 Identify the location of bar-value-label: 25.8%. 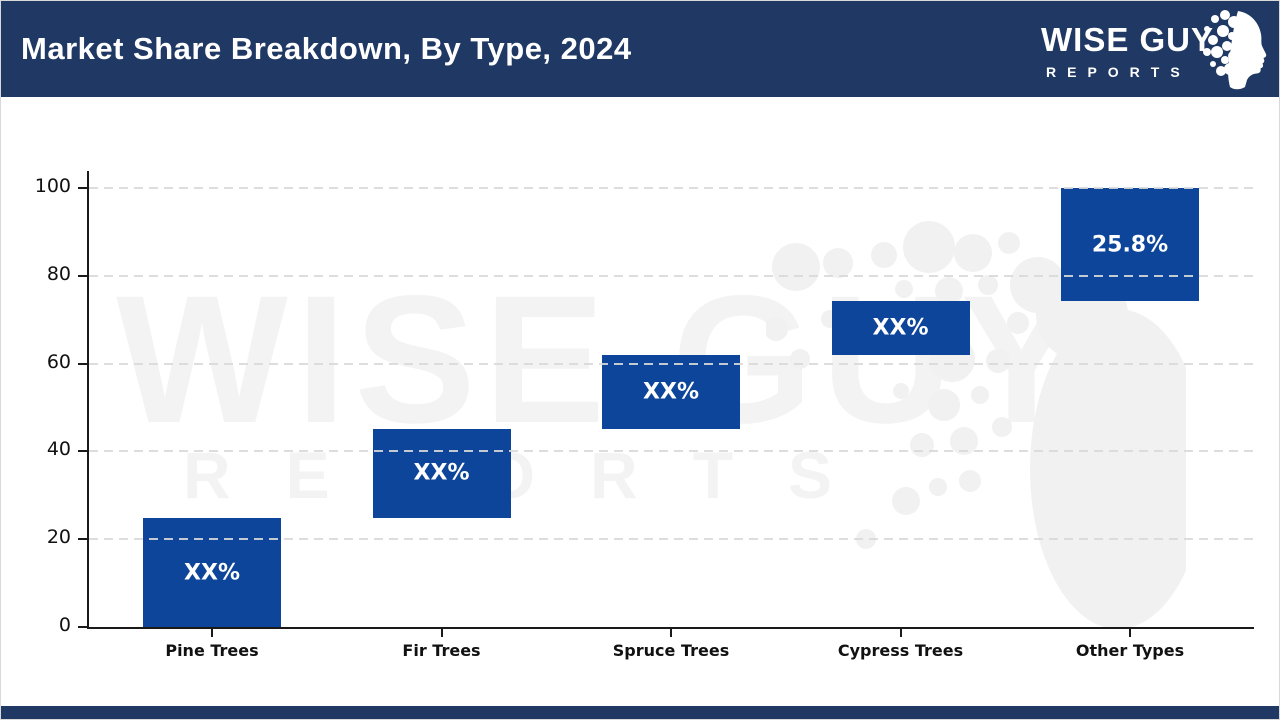
(1130, 245).